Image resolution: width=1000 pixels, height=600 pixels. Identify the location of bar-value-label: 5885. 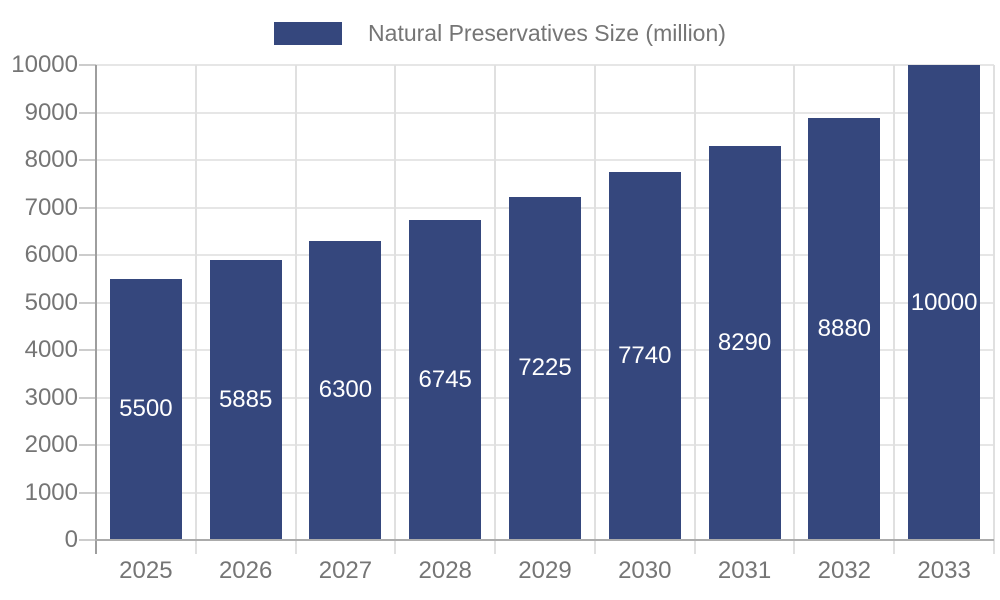
(245, 400).